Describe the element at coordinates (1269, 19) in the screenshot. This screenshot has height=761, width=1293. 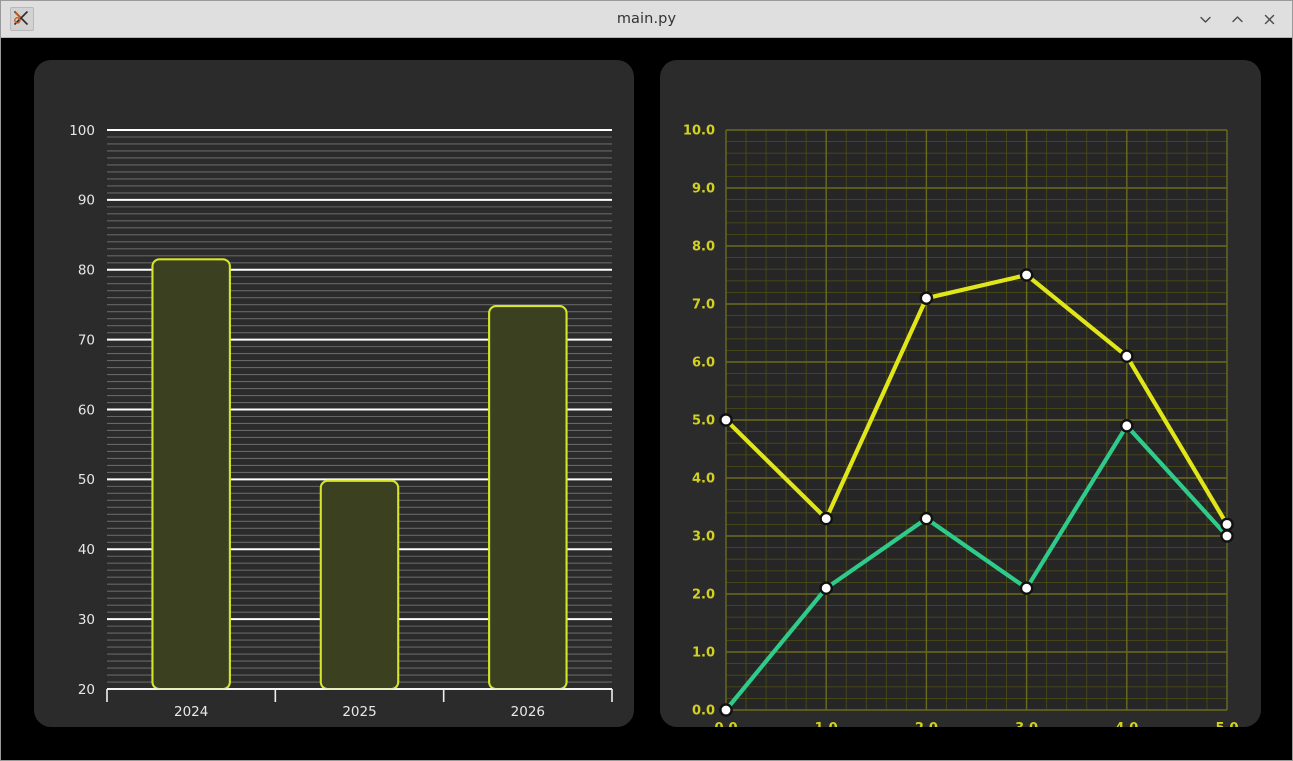
I see `close-button` at that location.